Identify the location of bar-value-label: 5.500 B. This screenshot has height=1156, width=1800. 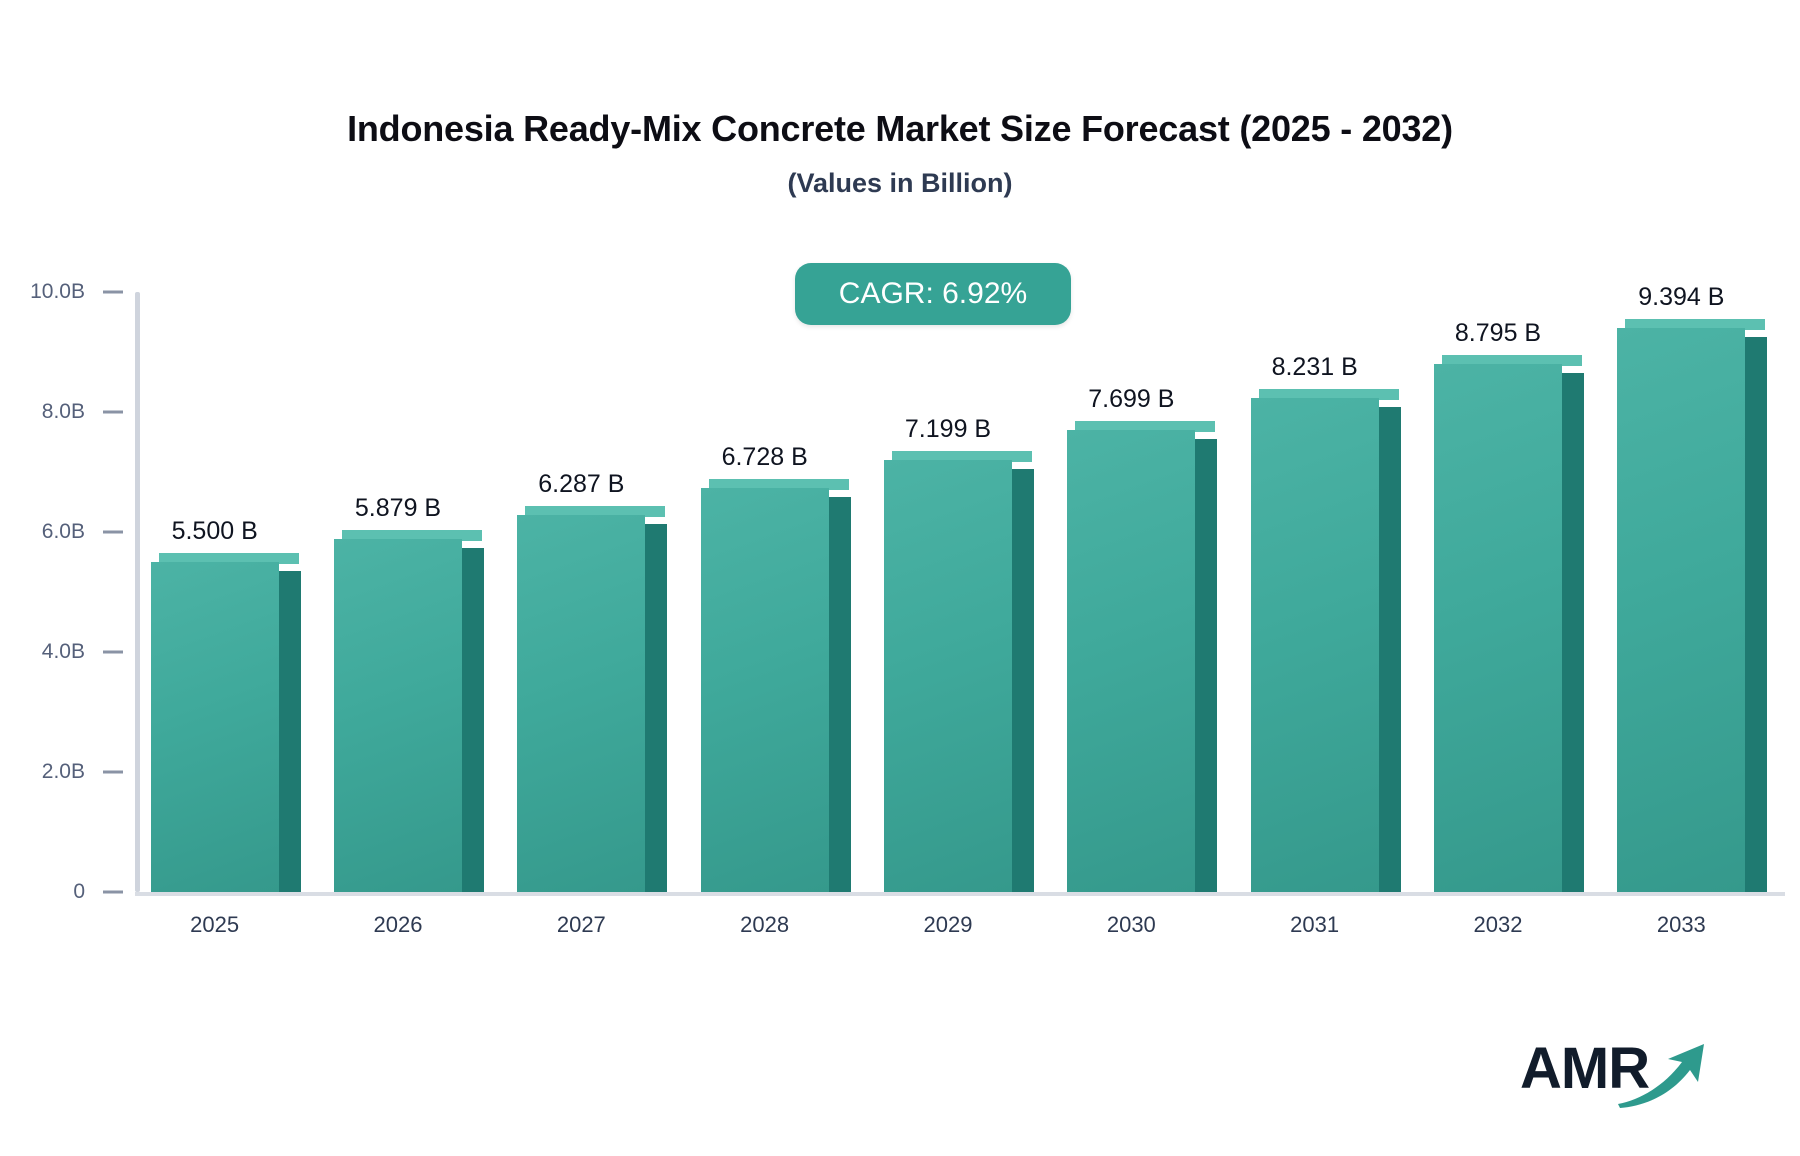
(214, 531).